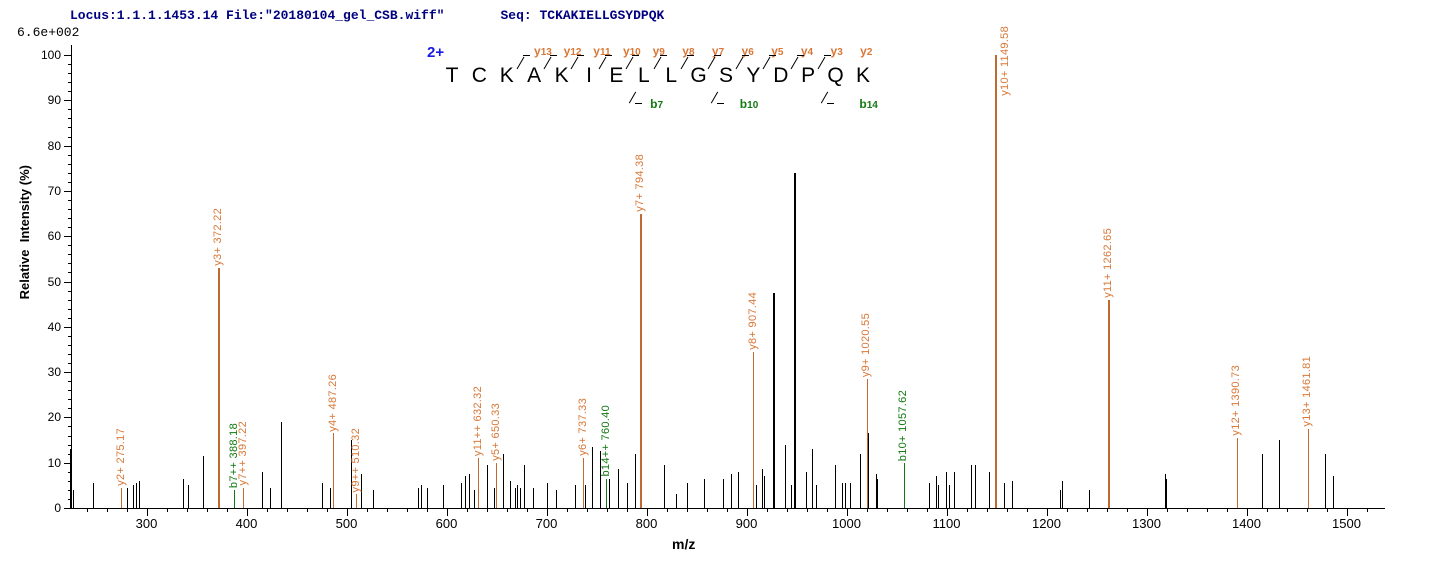 This screenshot has width=1436, height=566. Describe the element at coordinates (846, 523) in the screenshot. I see `x-tick-label: 1000` at that location.